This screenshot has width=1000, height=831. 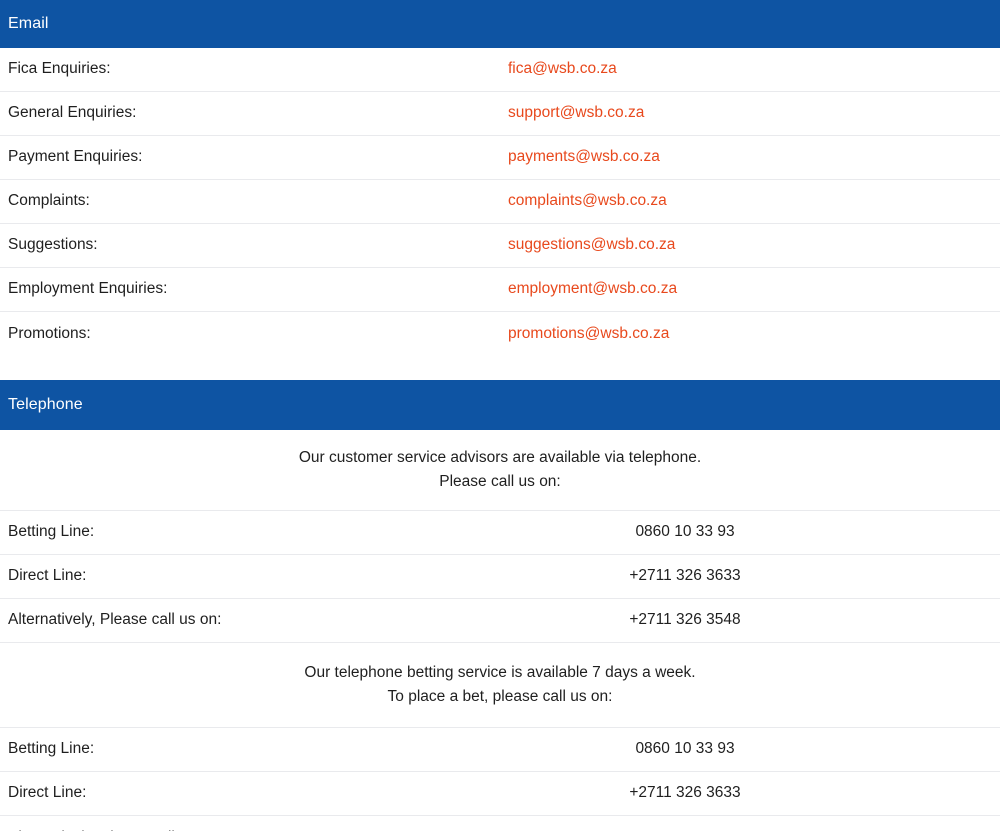 I want to click on phone-value-alternative-line-2: +2711 326 2621, so click(x=750, y=830).